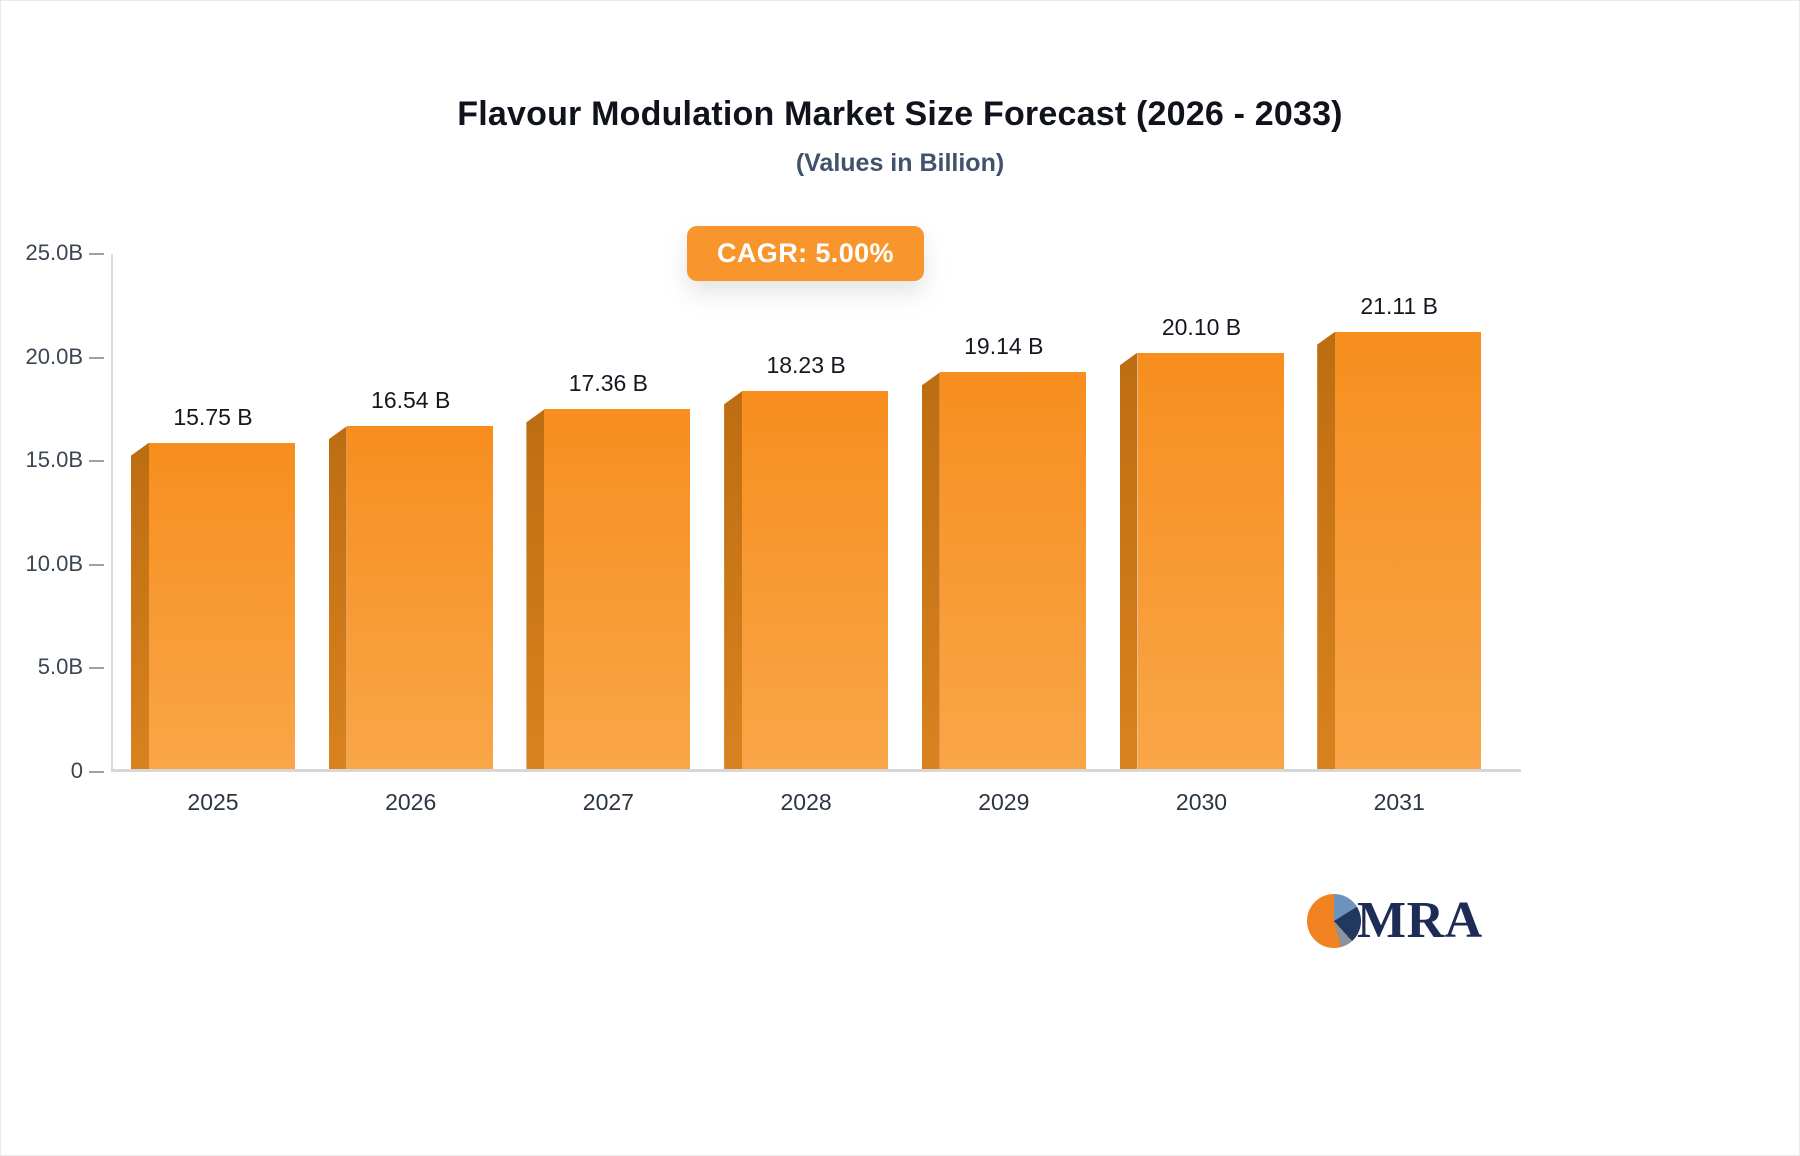 Image resolution: width=1800 pixels, height=1156 pixels. I want to click on pie-chart-logo-icon, so click(1334, 920).